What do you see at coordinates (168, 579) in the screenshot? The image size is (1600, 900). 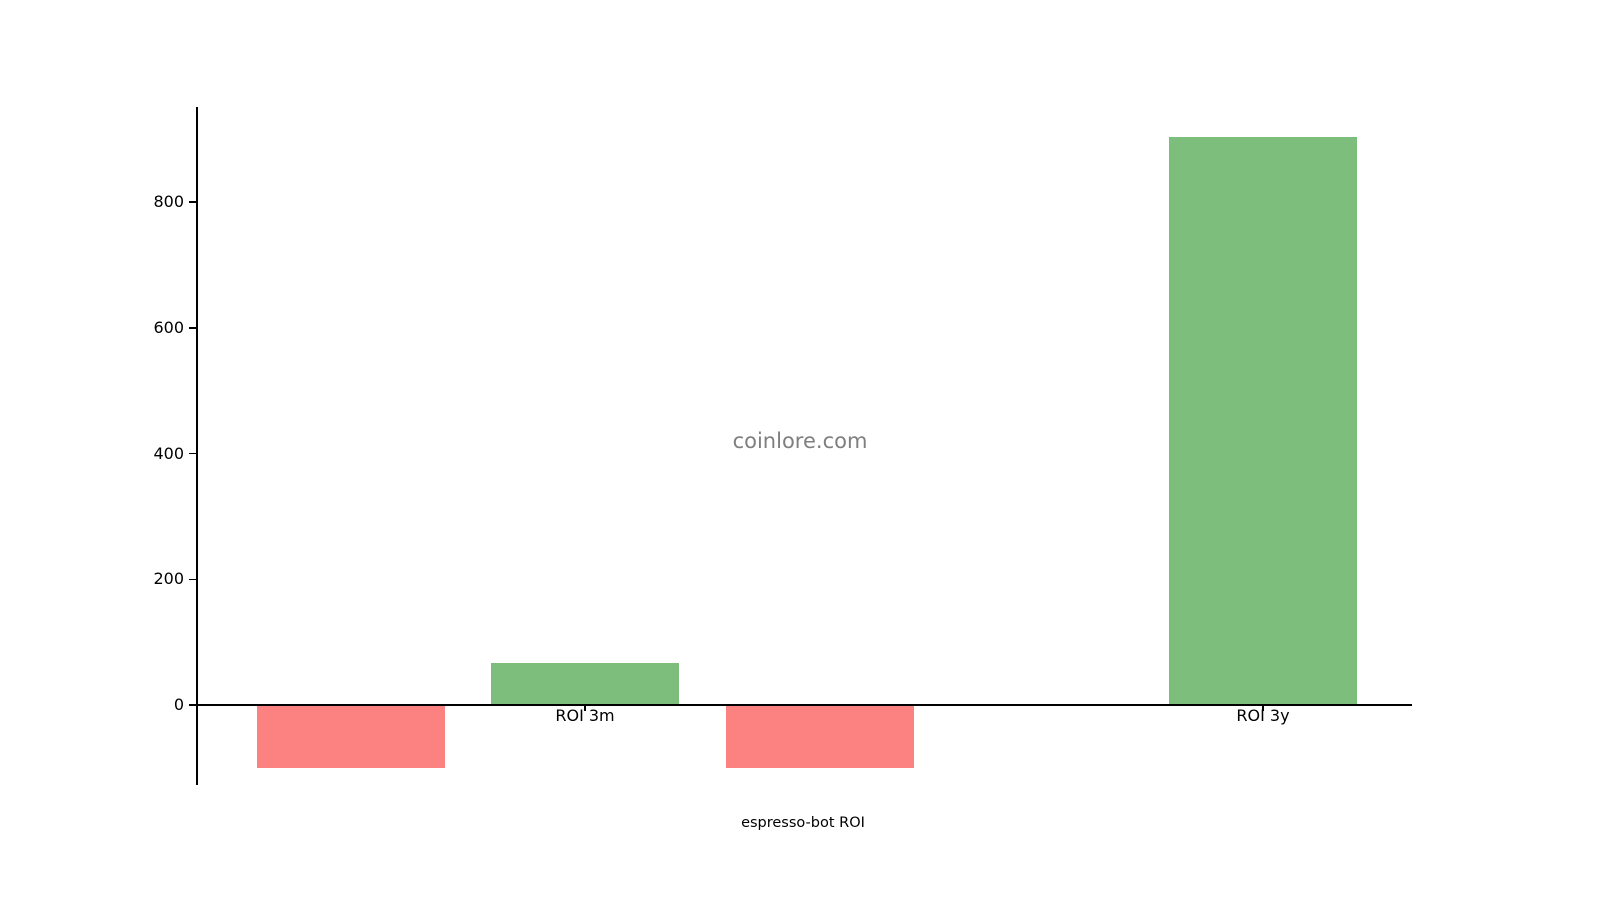 I see `y-tick-label: 200` at bounding box center [168, 579].